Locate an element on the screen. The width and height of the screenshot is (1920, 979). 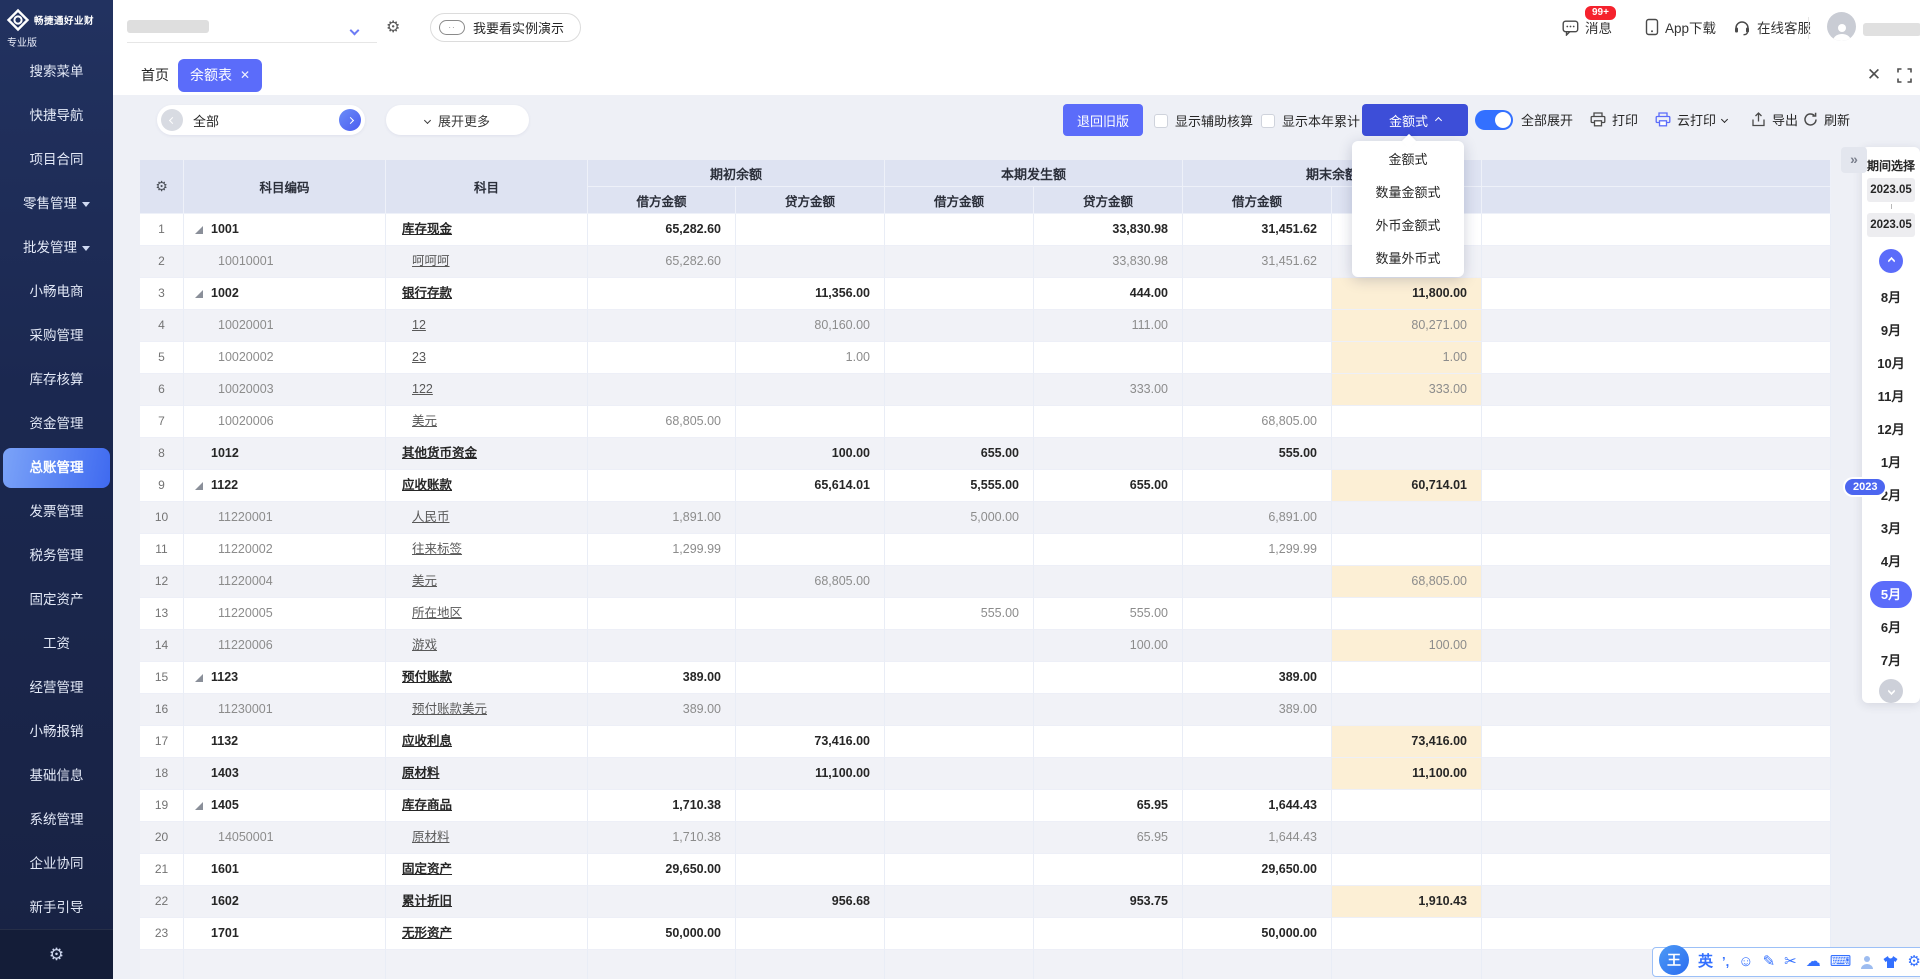
checkbox-aux-accounting: 显示辅助核算 is located at coordinates (1203, 120).